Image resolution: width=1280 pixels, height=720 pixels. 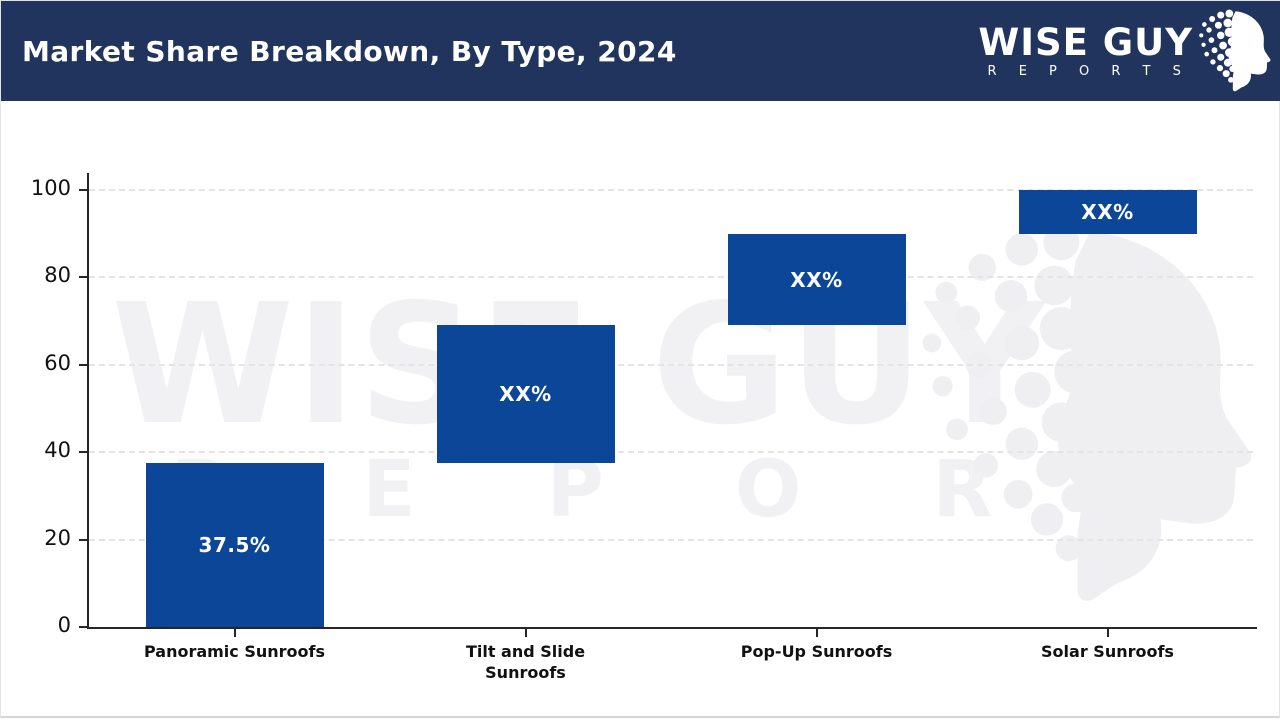 I want to click on bar-value-label-3: XX%, so click(x=1107, y=211).